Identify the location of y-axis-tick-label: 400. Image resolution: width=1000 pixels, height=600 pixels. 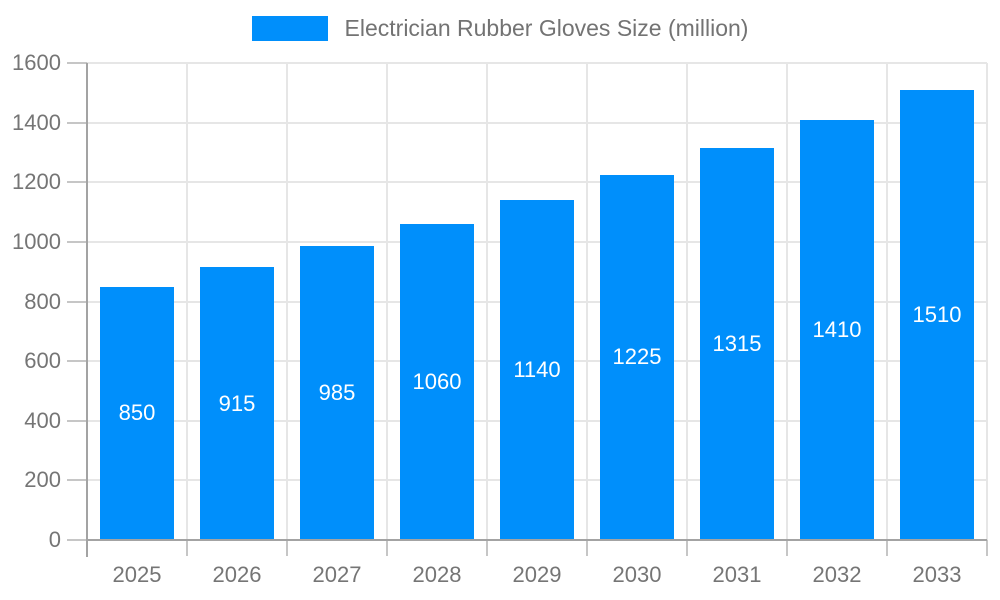
(42, 420).